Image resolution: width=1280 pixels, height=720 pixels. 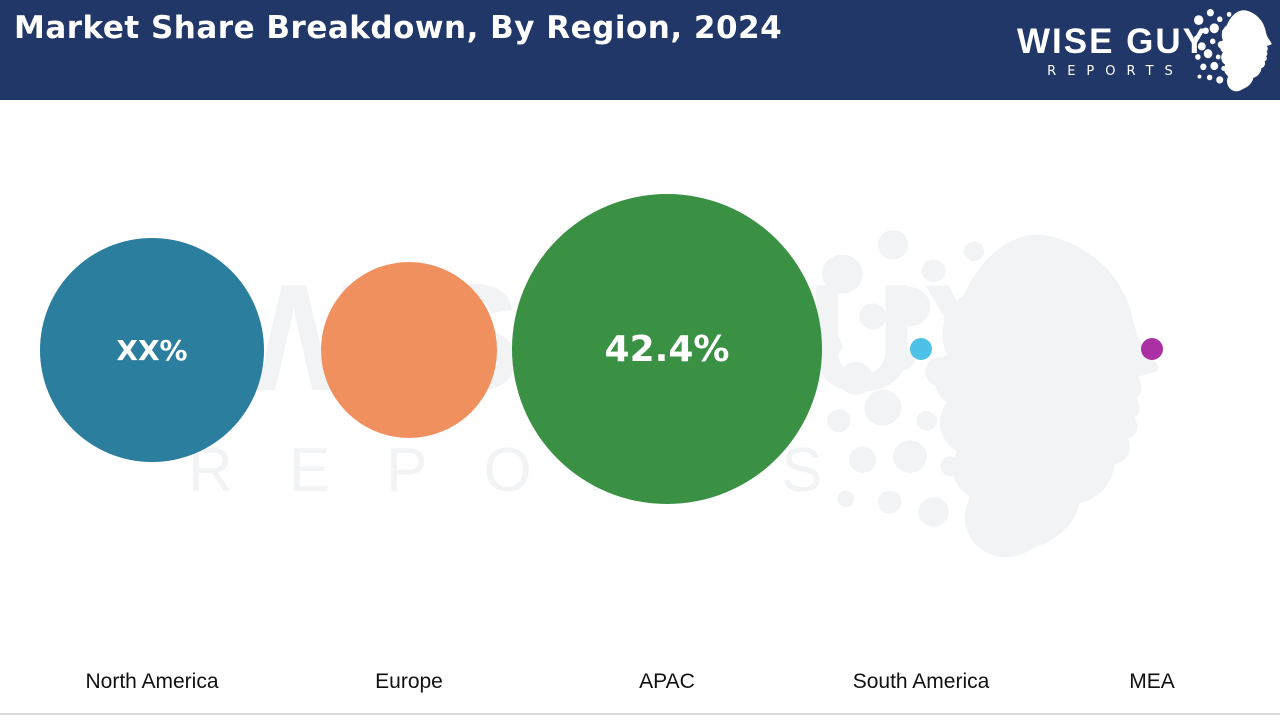 What do you see at coordinates (667, 681) in the screenshot?
I see `category-label-apac: APAC` at bounding box center [667, 681].